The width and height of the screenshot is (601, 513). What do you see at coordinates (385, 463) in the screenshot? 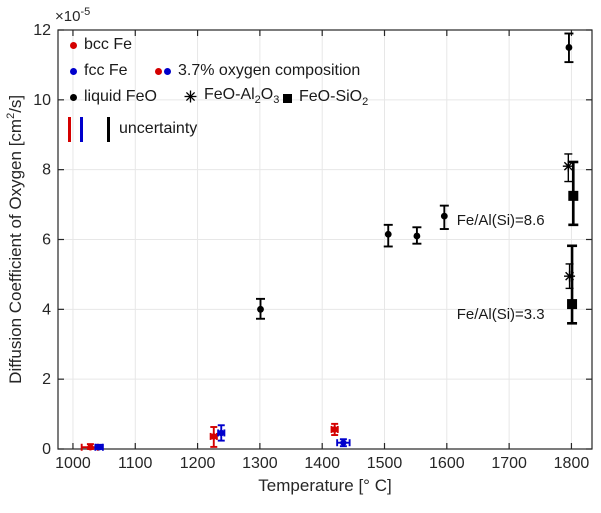
I see `x-tick-label: 1500` at bounding box center [385, 463].